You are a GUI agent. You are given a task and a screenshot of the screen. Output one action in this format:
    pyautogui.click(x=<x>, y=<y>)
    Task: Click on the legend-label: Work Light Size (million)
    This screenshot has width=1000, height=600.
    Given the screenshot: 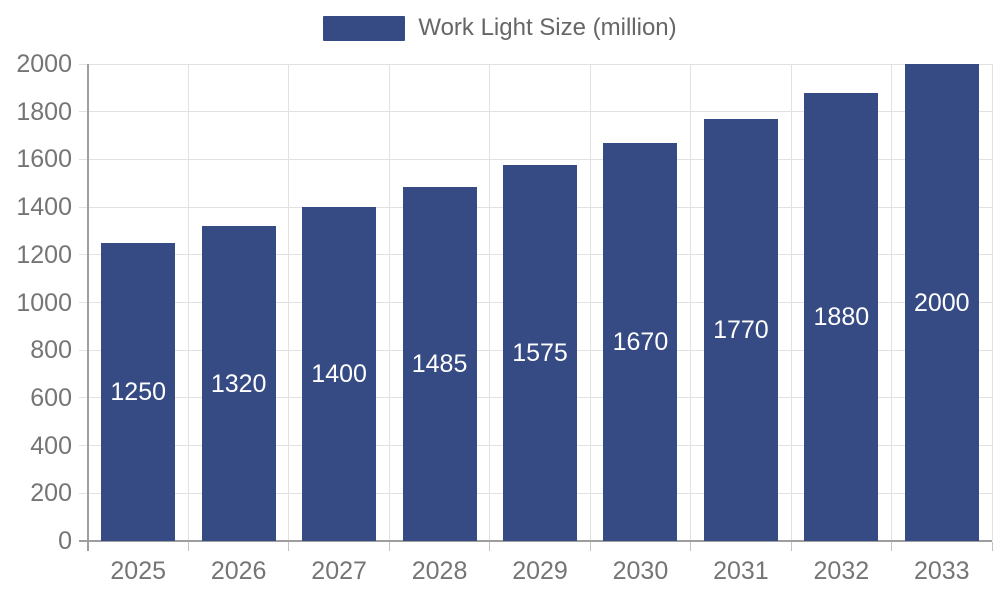 What is the action you would take?
    pyautogui.click(x=547, y=27)
    